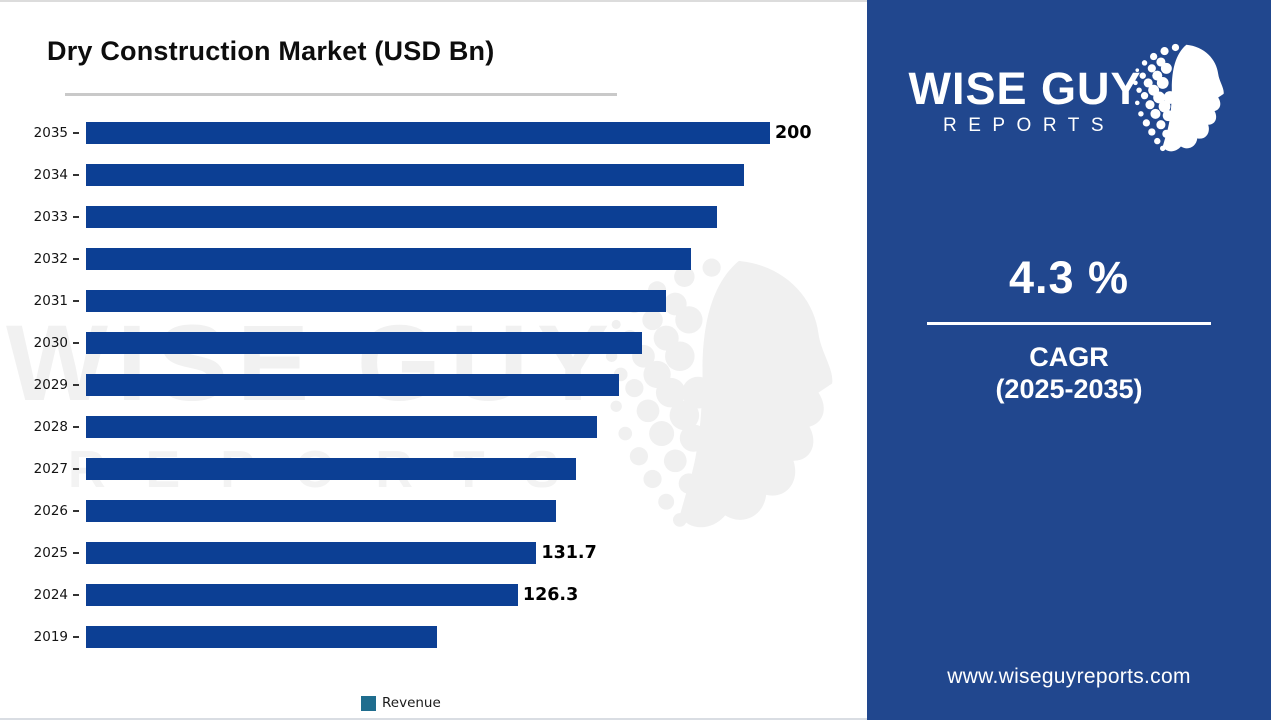 This screenshot has width=1271, height=720. What do you see at coordinates (1178, 97) in the screenshot?
I see `brand-face-icon` at bounding box center [1178, 97].